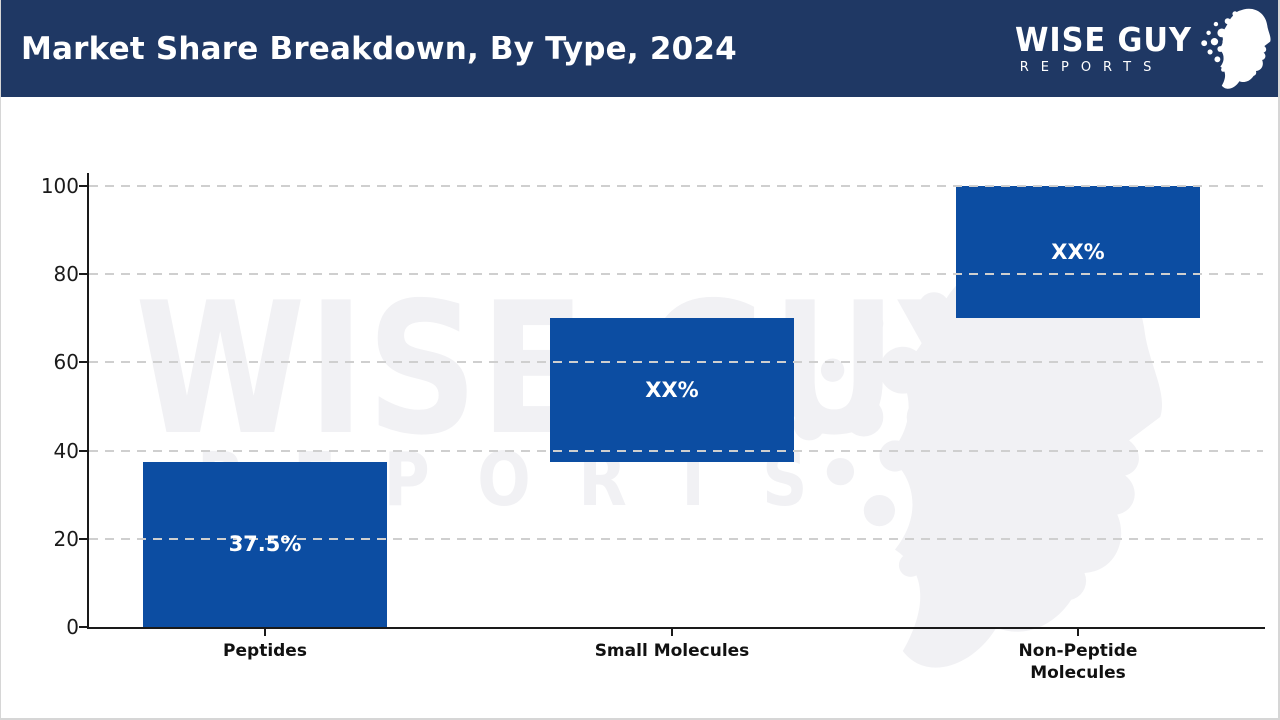 Image resolution: width=1280 pixels, height=720 pixels. I want to click on bar-label-peptides: 37.5%, so click(265, 544).